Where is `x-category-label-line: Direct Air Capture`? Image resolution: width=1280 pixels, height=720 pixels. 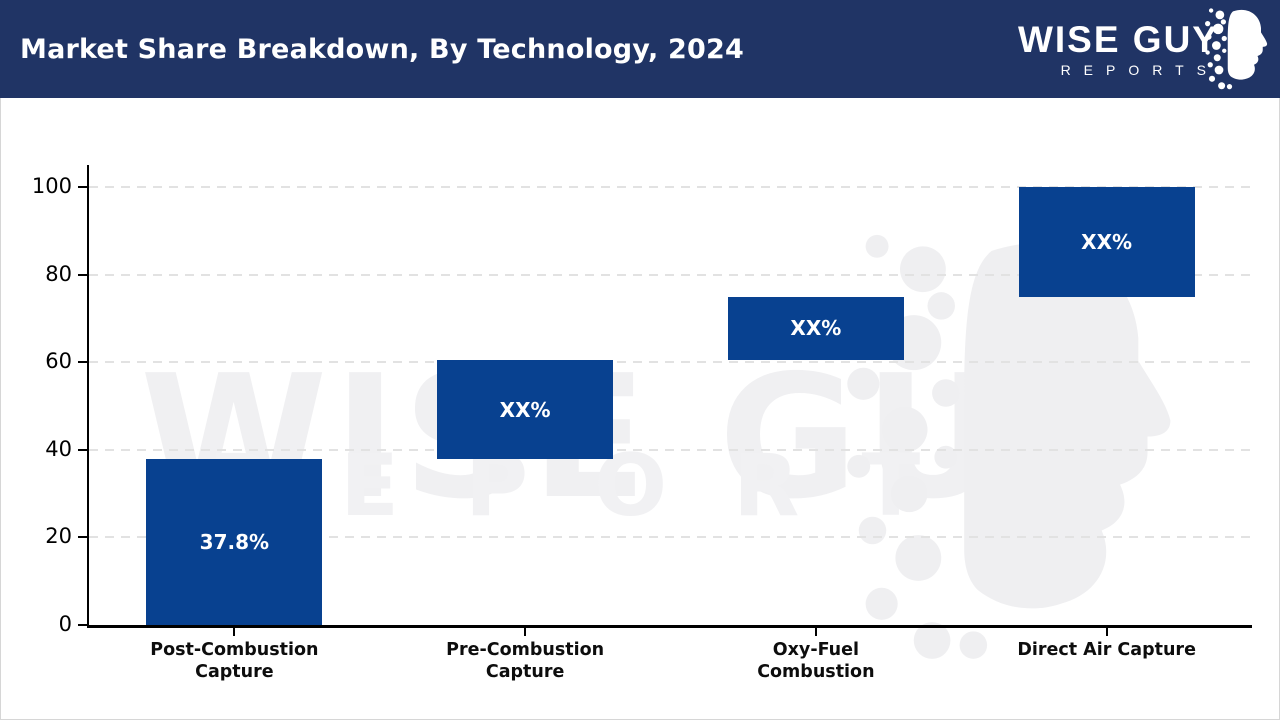
x-category-label-line: Direct Air Capture is located at coordinates (1106, 650).